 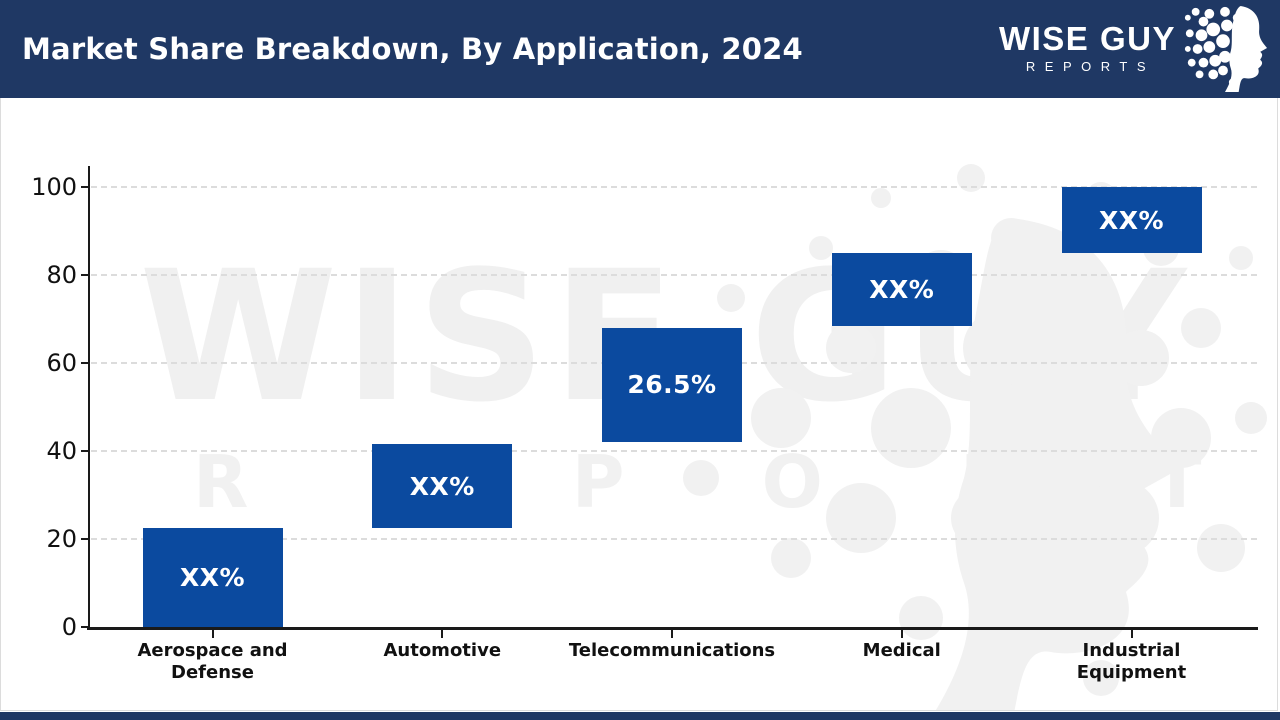 I want to click on footer-bar, so click(x=640, y=716).